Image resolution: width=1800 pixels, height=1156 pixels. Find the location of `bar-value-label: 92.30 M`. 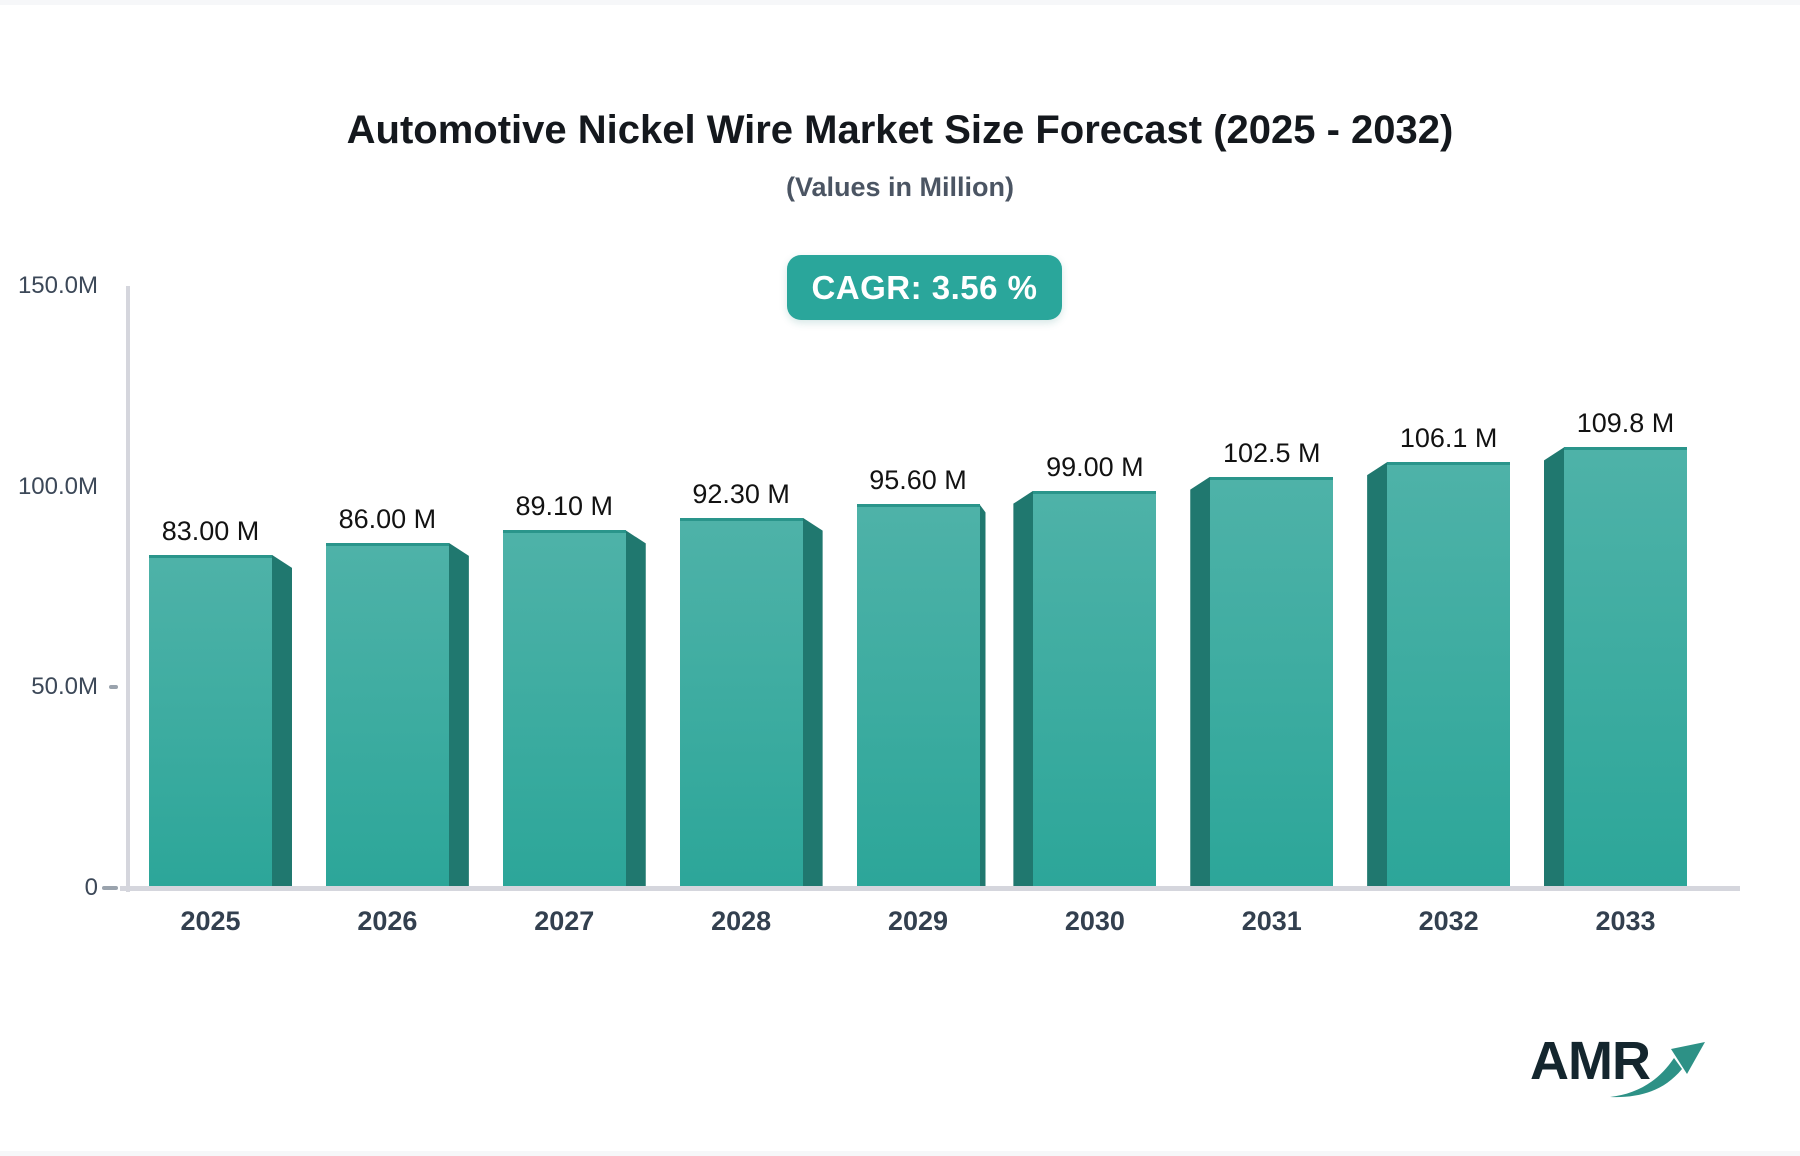

bar-value-label: 92.30 M is located at coordinates (741, 493).